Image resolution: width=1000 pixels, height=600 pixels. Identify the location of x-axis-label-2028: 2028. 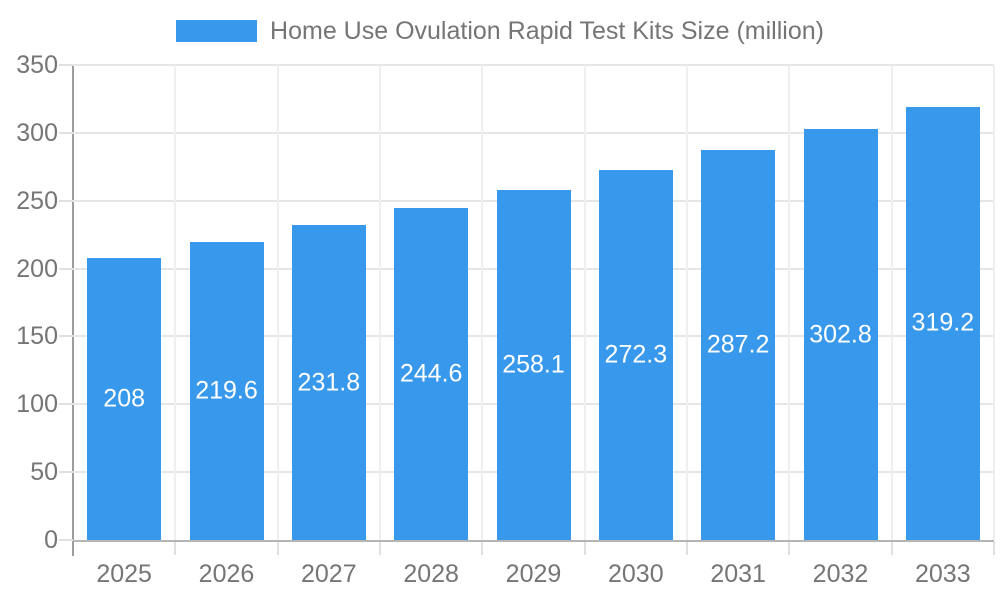
(431, 574).